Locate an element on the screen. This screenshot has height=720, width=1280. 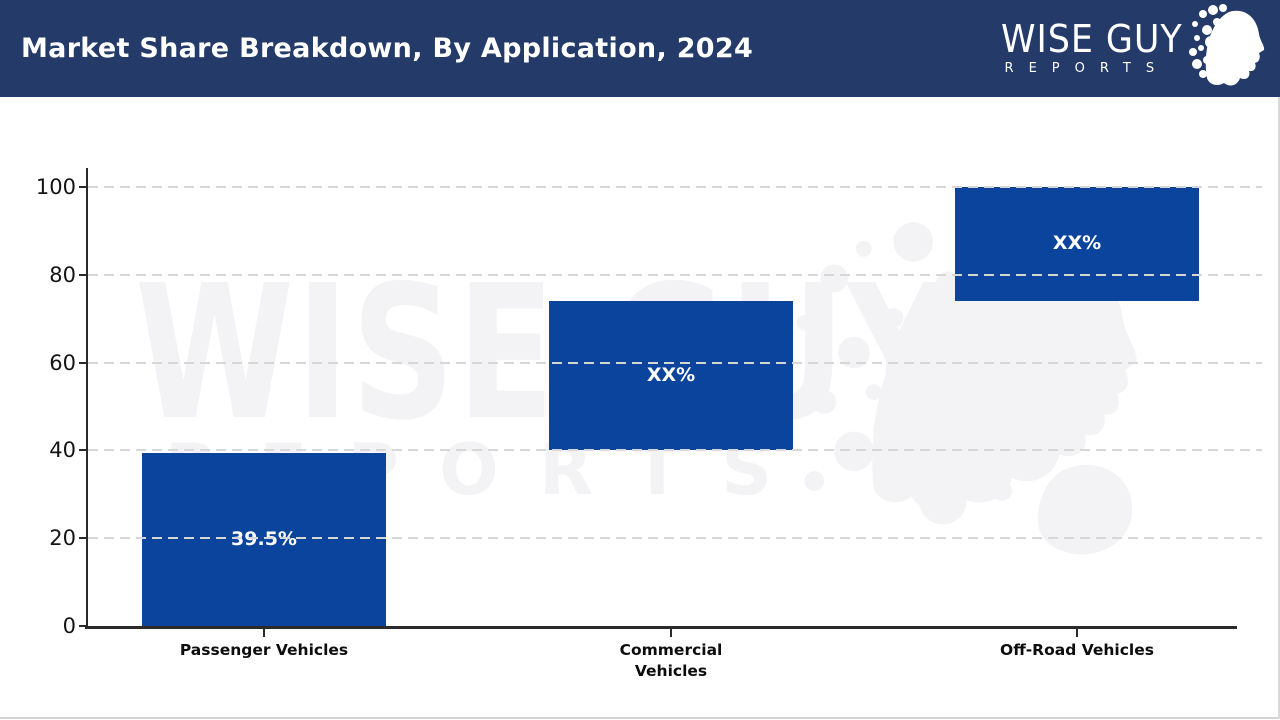
category-label: Passenger Vehicles is located at coordinates (264, 650).